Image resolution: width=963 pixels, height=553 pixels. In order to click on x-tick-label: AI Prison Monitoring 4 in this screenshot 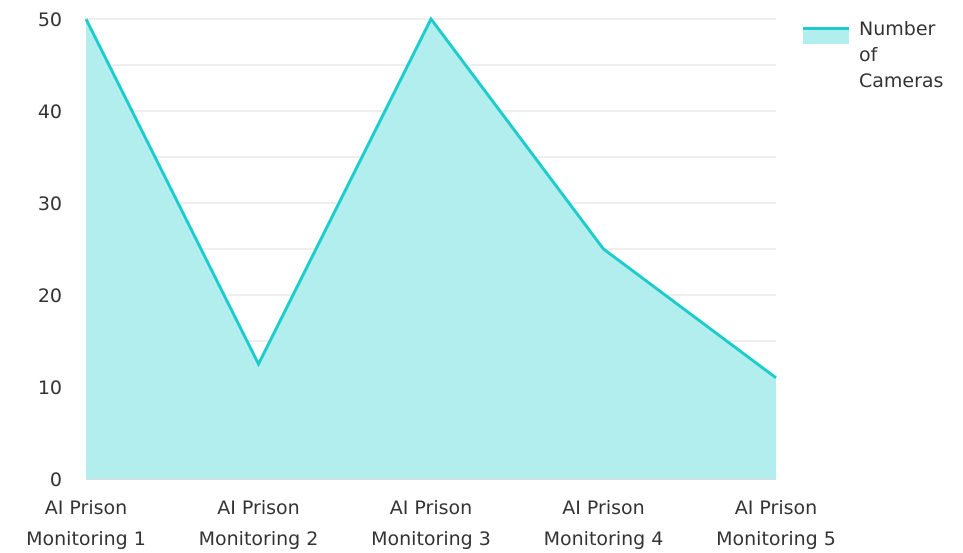, I will do `click(604, 523)`.